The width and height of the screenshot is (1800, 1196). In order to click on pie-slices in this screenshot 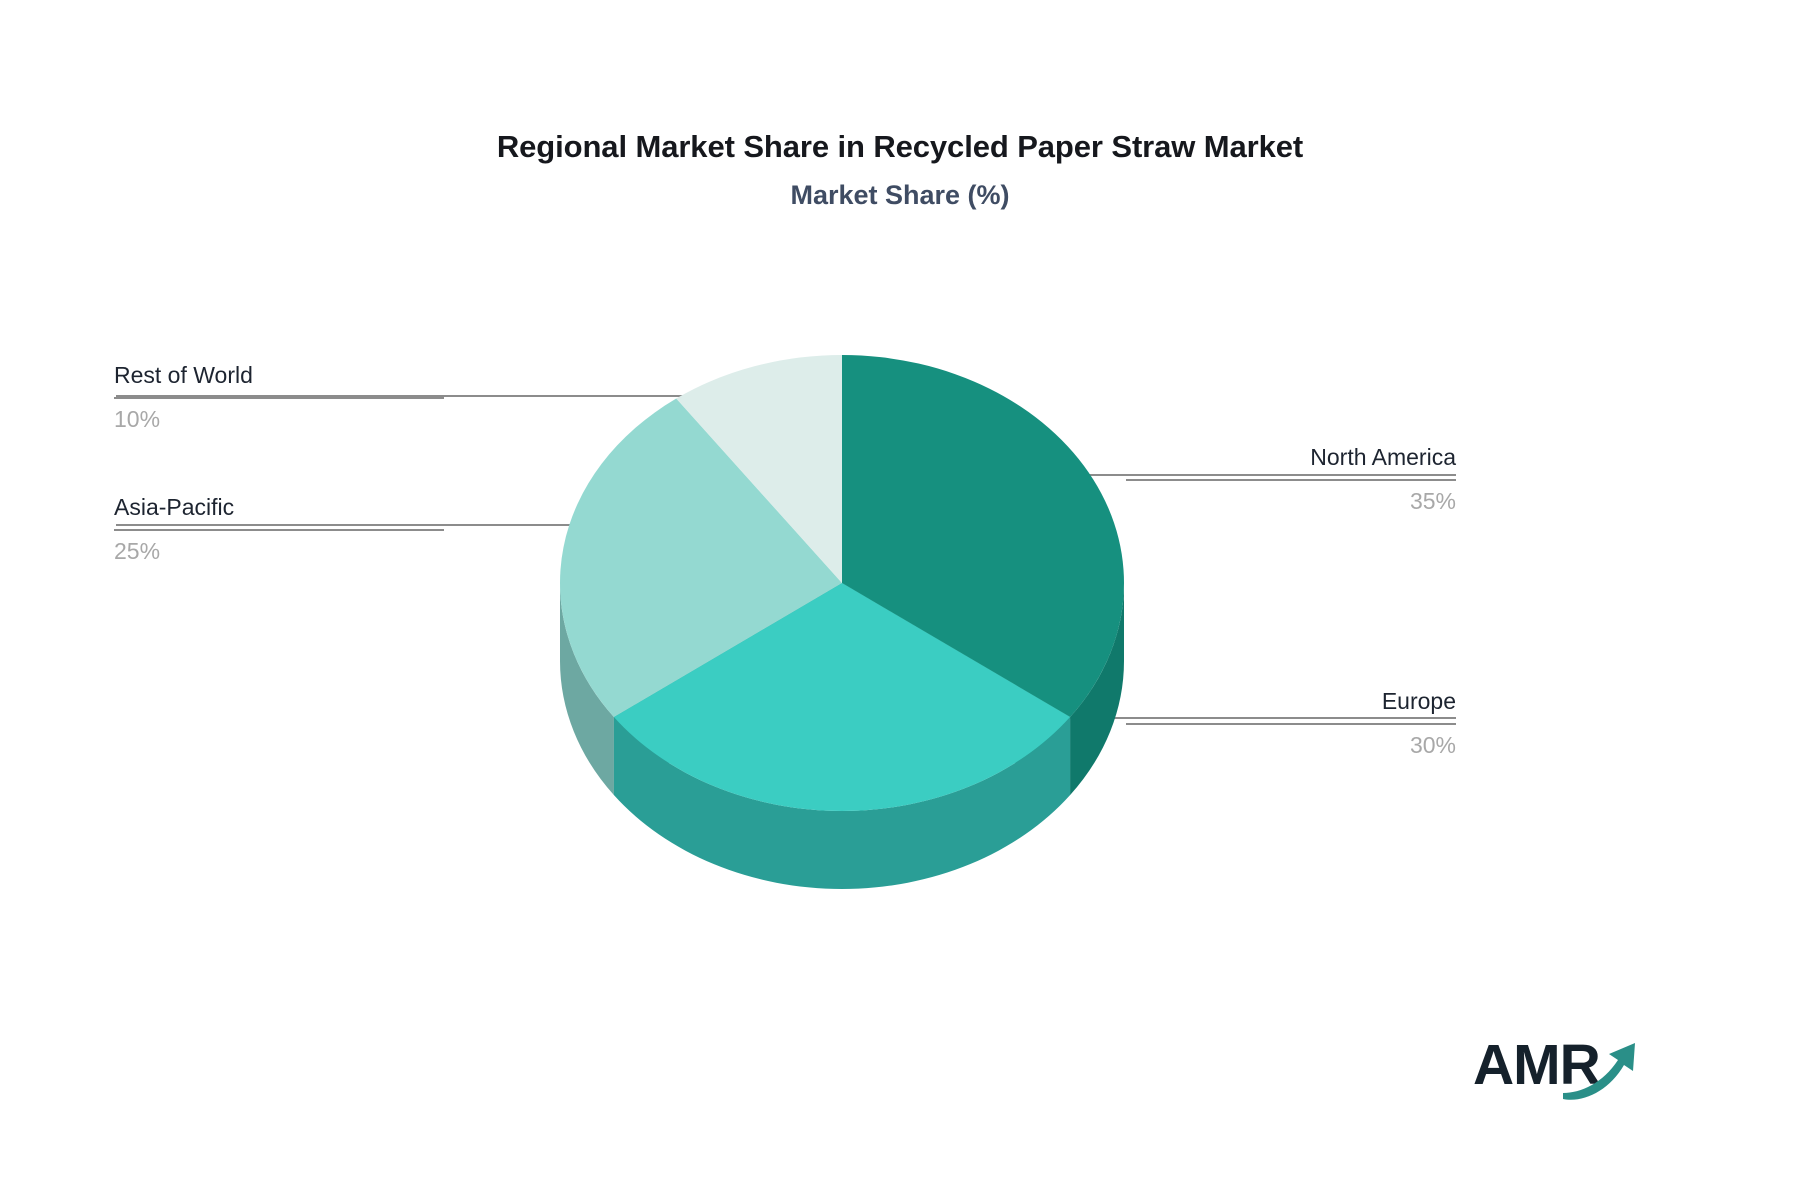, I will do `click(842, 583)`.